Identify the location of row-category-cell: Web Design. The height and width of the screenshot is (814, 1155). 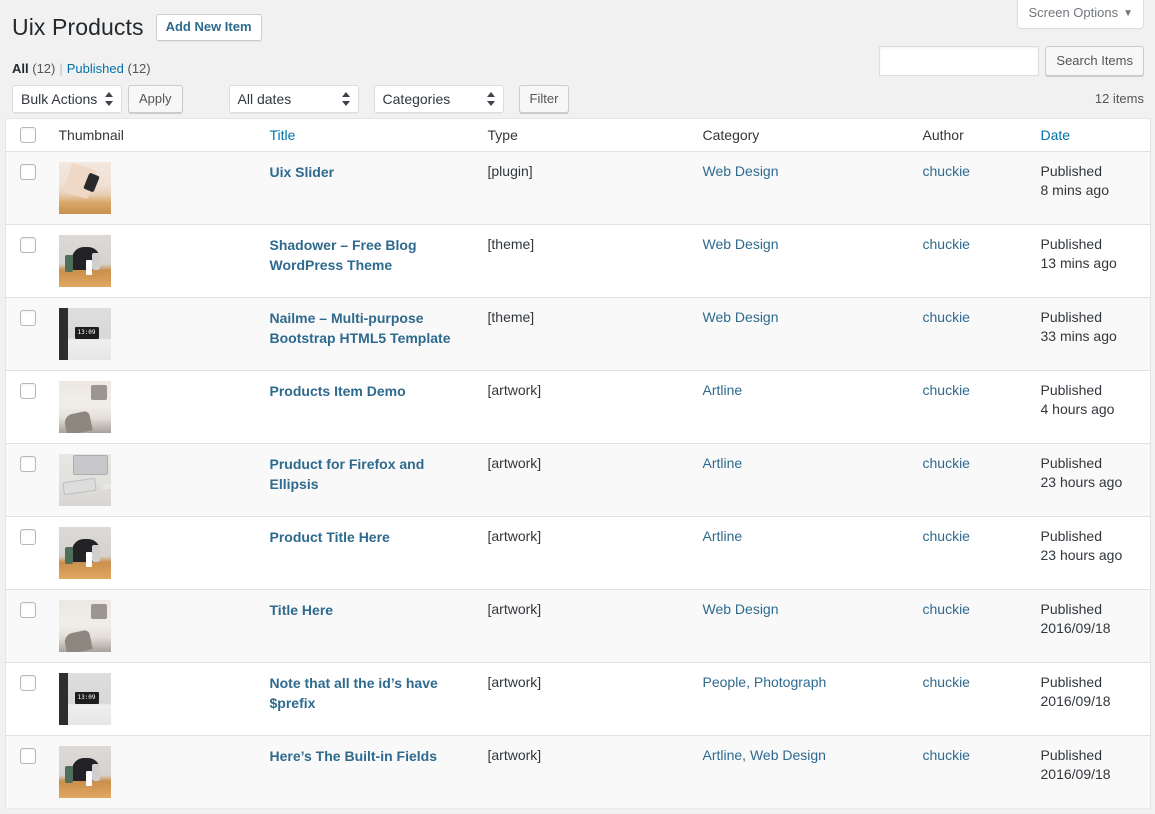
(803, 188).